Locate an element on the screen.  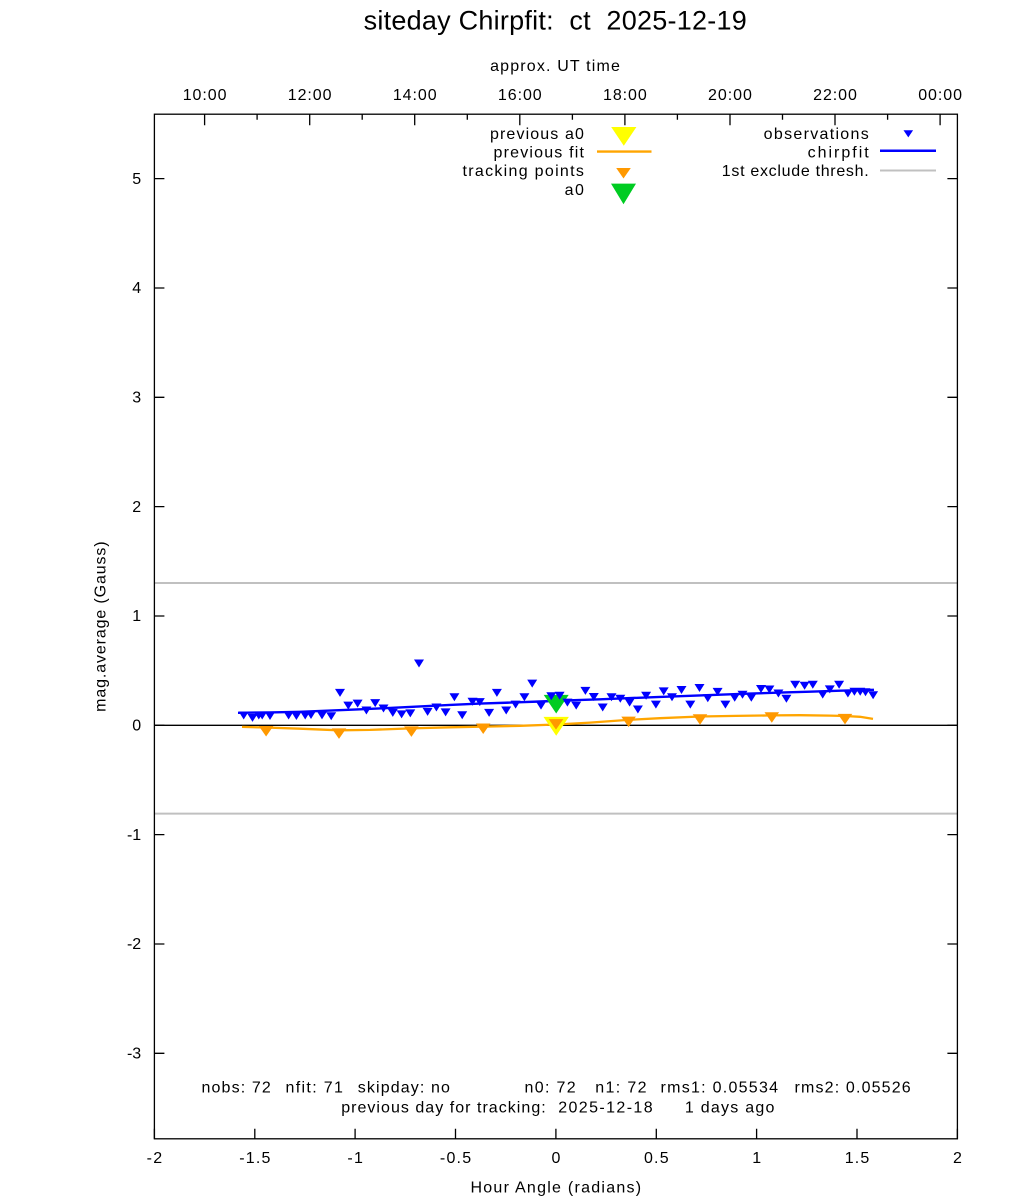
svg-text: 22:00 is located at coordinates (835, 95).